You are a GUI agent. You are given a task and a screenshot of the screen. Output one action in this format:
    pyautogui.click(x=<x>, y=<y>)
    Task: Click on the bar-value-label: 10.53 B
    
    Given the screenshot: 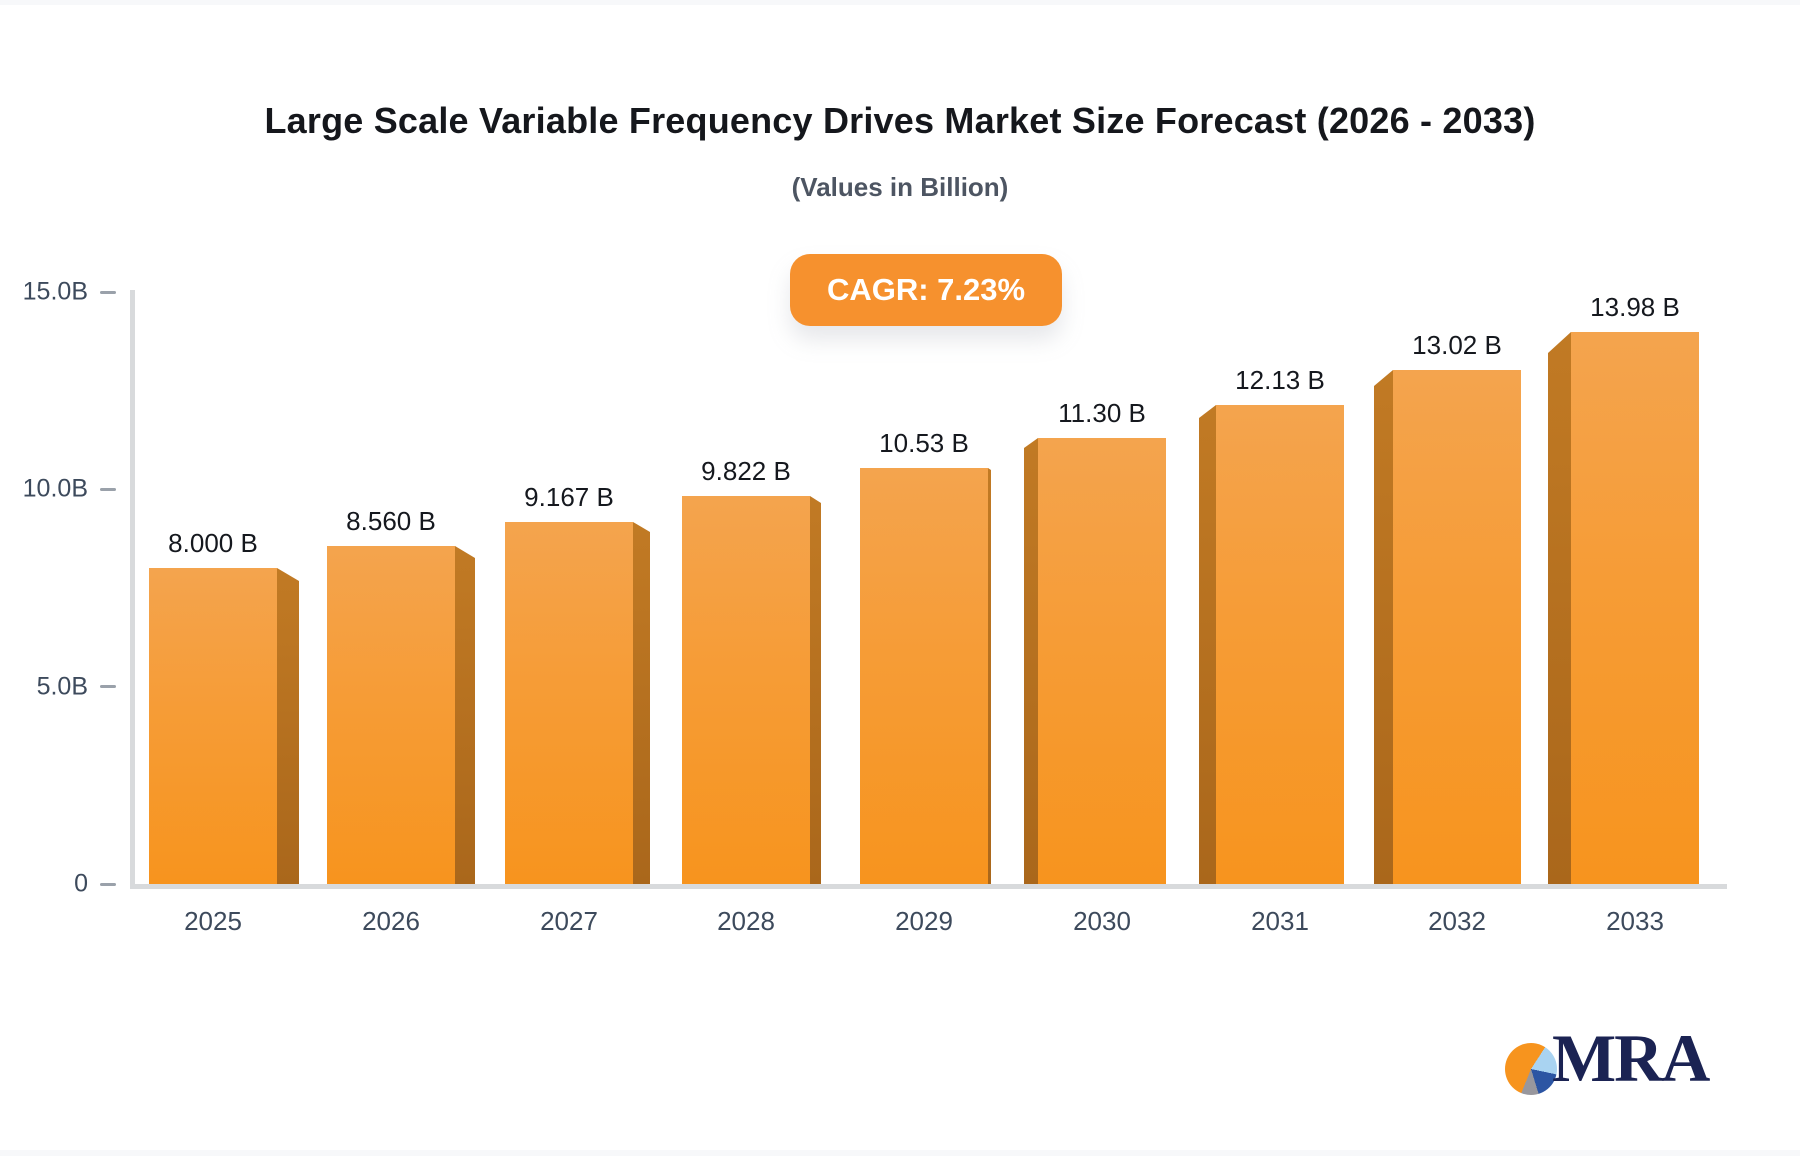 What is the action you would take?
    pyautogui.click(x=924, y=443)
    